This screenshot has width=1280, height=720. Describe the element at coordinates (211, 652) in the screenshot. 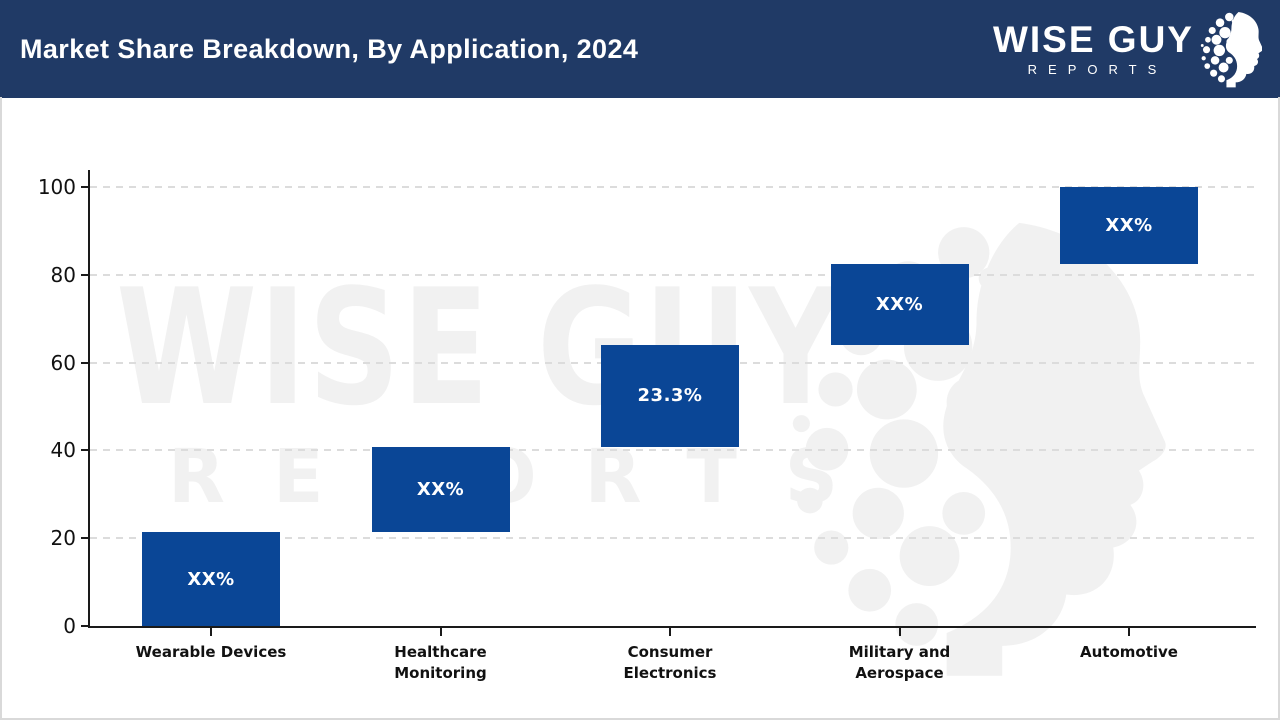

I see `category-label: Wearable Devices` at that location.